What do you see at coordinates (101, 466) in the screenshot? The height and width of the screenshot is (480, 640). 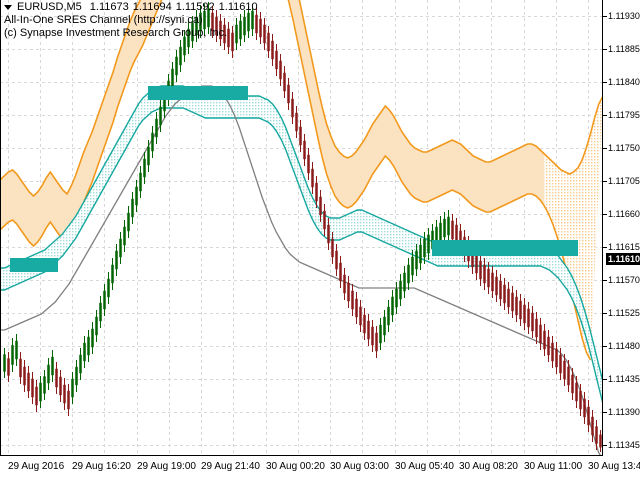 I see `time-tick-label: 29 Aug 16:20` at bounding box center [101, 466].